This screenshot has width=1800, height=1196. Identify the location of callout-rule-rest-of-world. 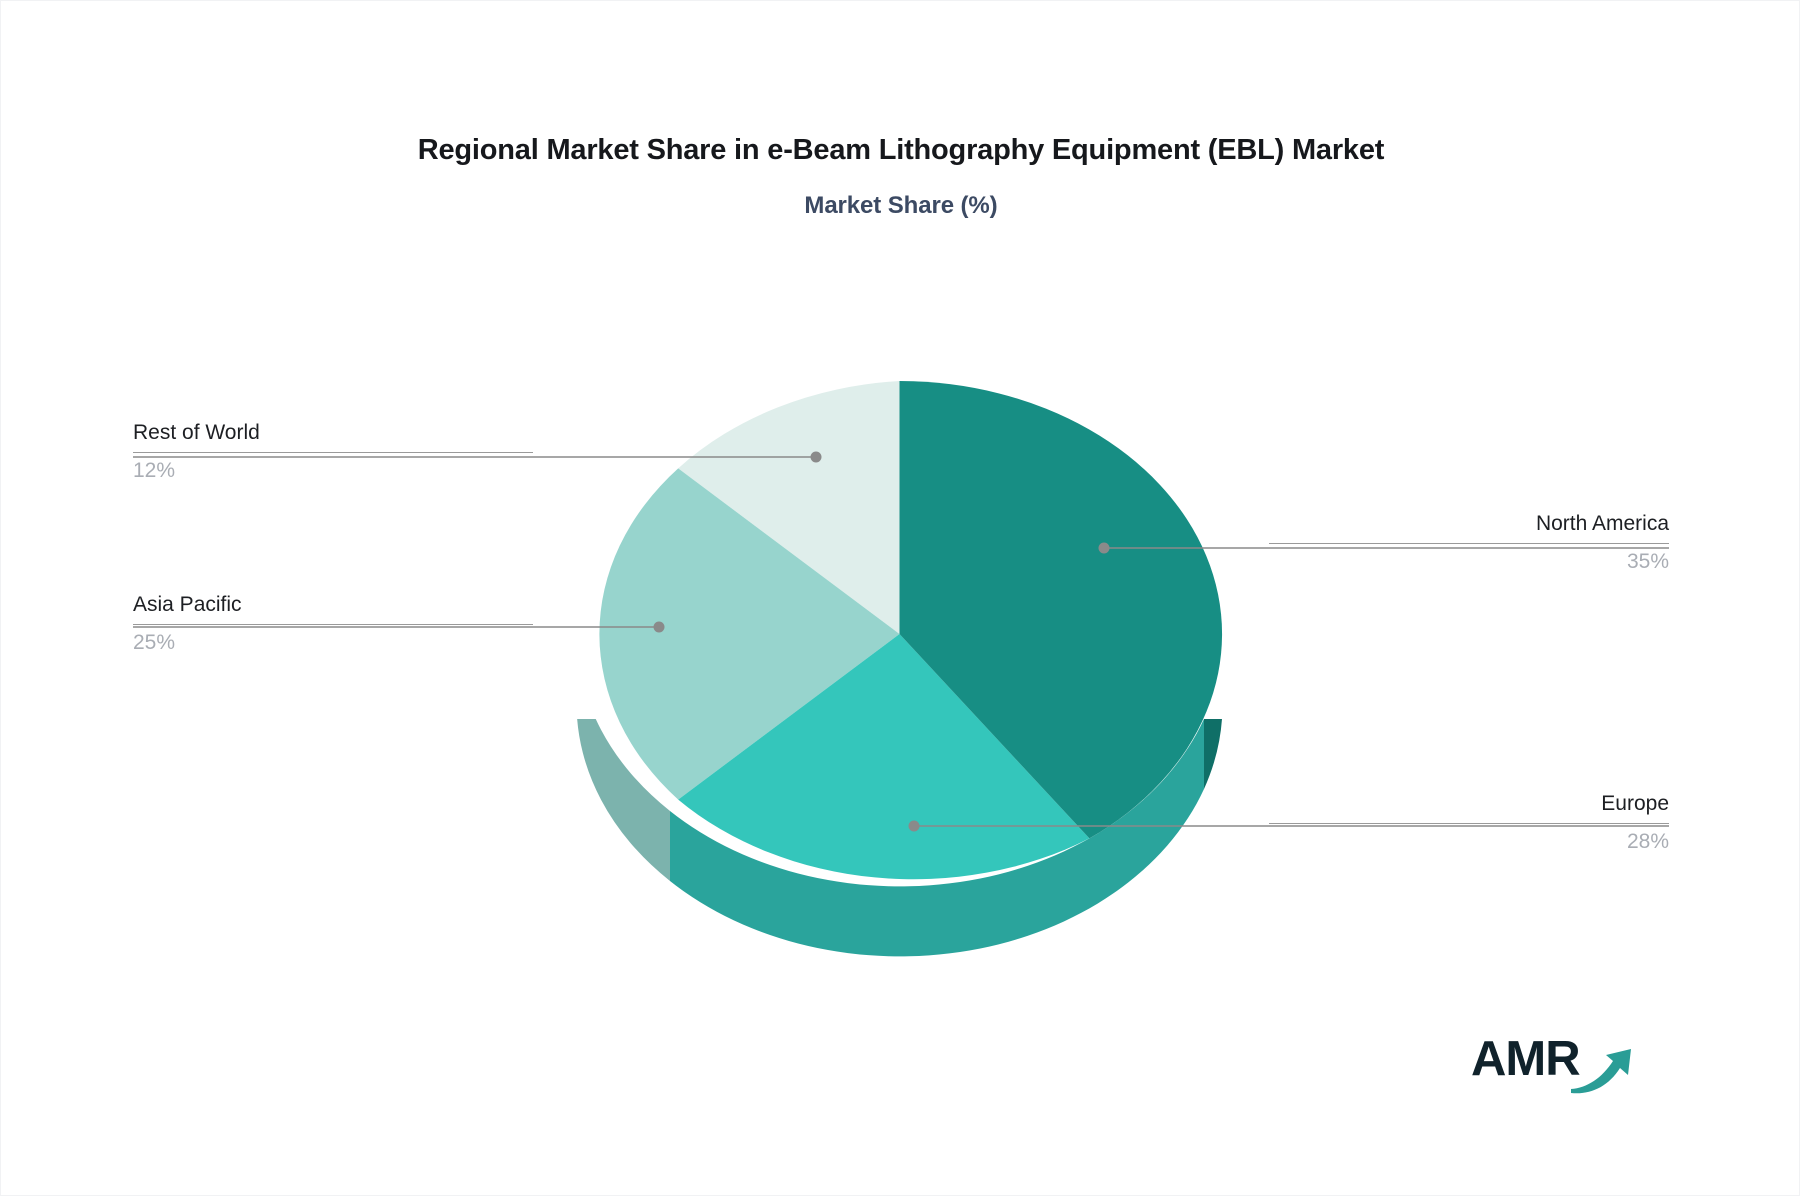
(333, 452).